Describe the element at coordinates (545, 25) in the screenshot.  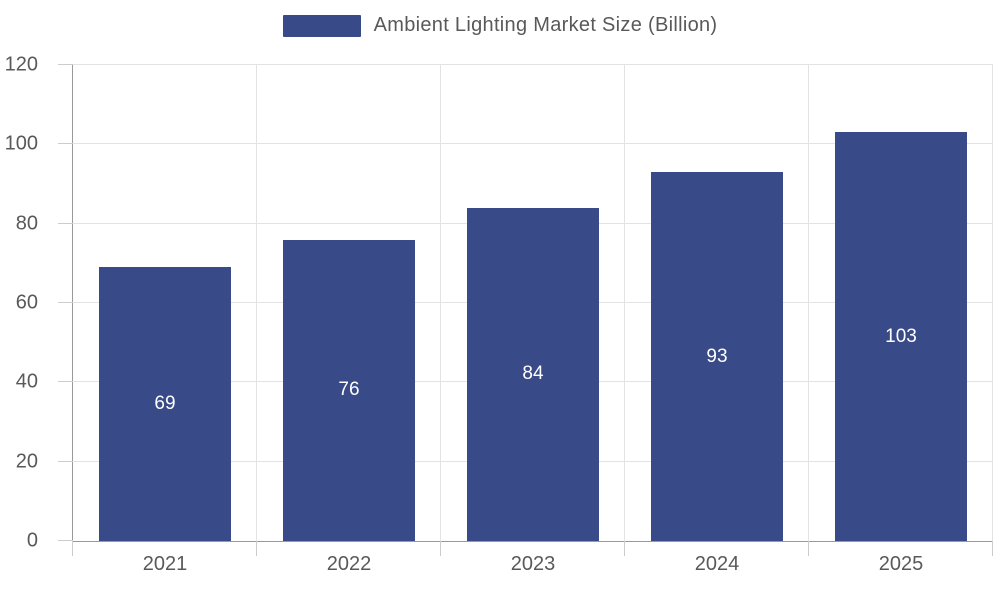
I see `legend-label: Ambient Lighting Market Size (Billion)` at that location.